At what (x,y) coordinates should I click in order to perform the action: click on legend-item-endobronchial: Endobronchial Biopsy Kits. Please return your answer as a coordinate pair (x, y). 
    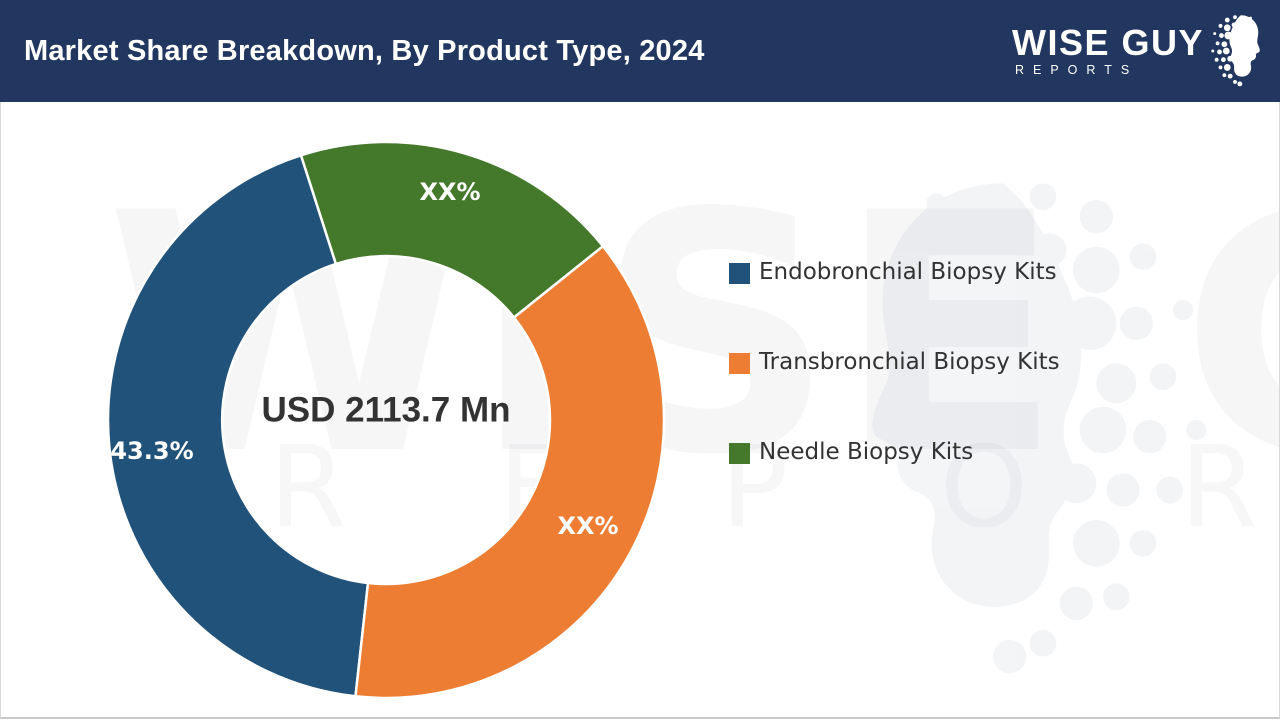
    Looking at the image, I should click on (894, 273).